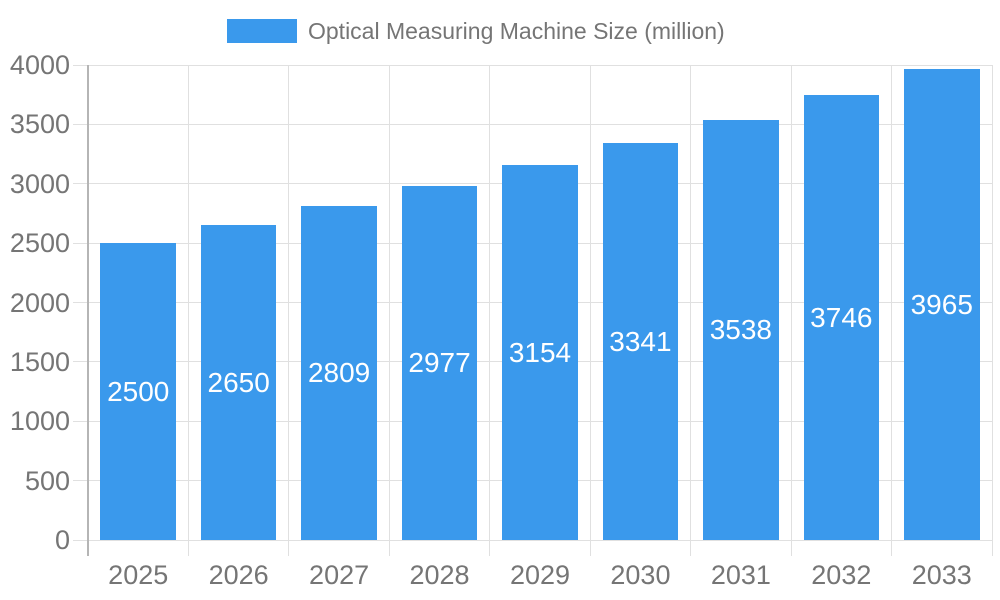 This screenshot has width=1000, height=600. Describe the element at coordinates (439, 575) in the screenshot. I see `x-axis-tick-label: 2028` at that location.